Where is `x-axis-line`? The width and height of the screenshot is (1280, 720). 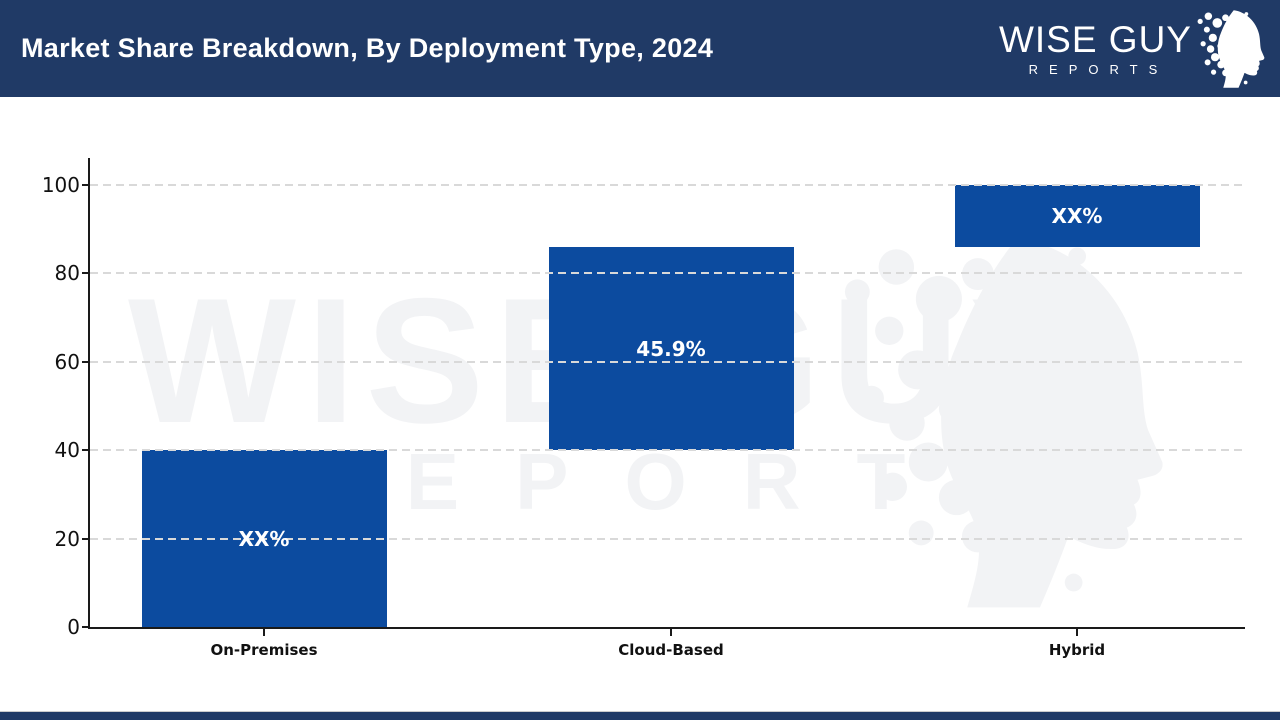 x-axis-line is located at coordinates (666, 628).